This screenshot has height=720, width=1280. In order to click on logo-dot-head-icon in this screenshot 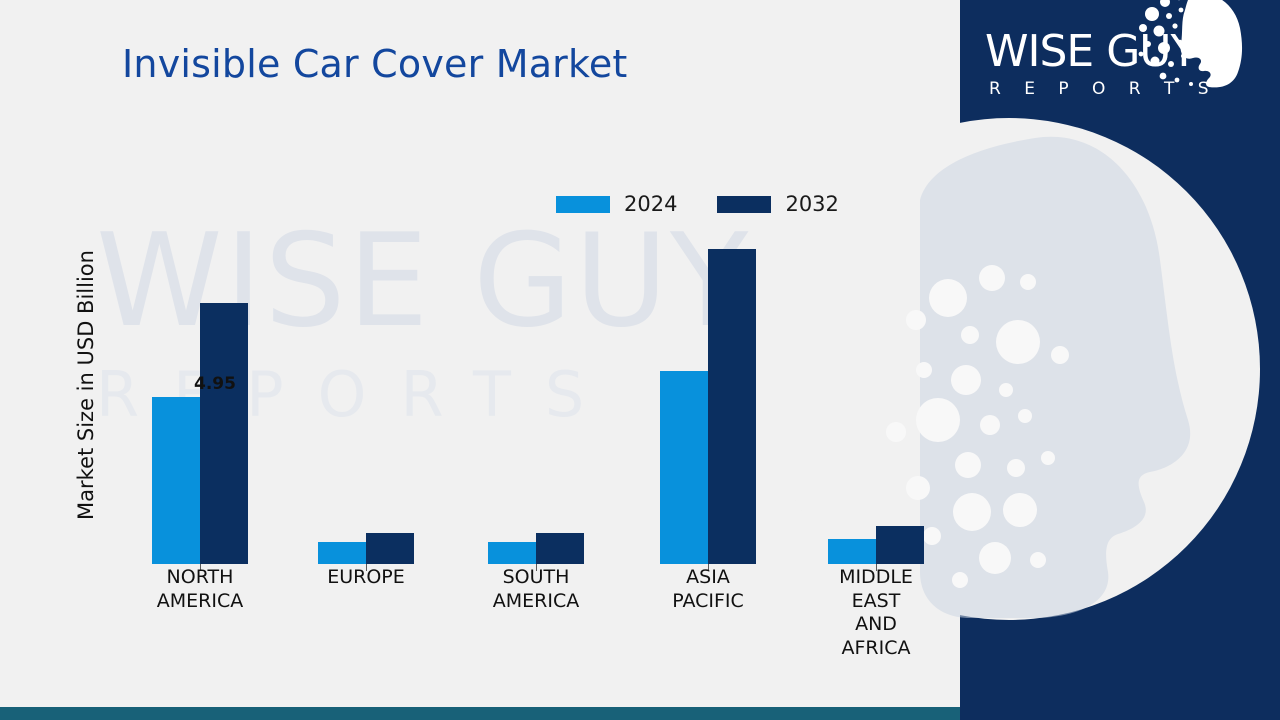, I will do `click(1190, 44)`.